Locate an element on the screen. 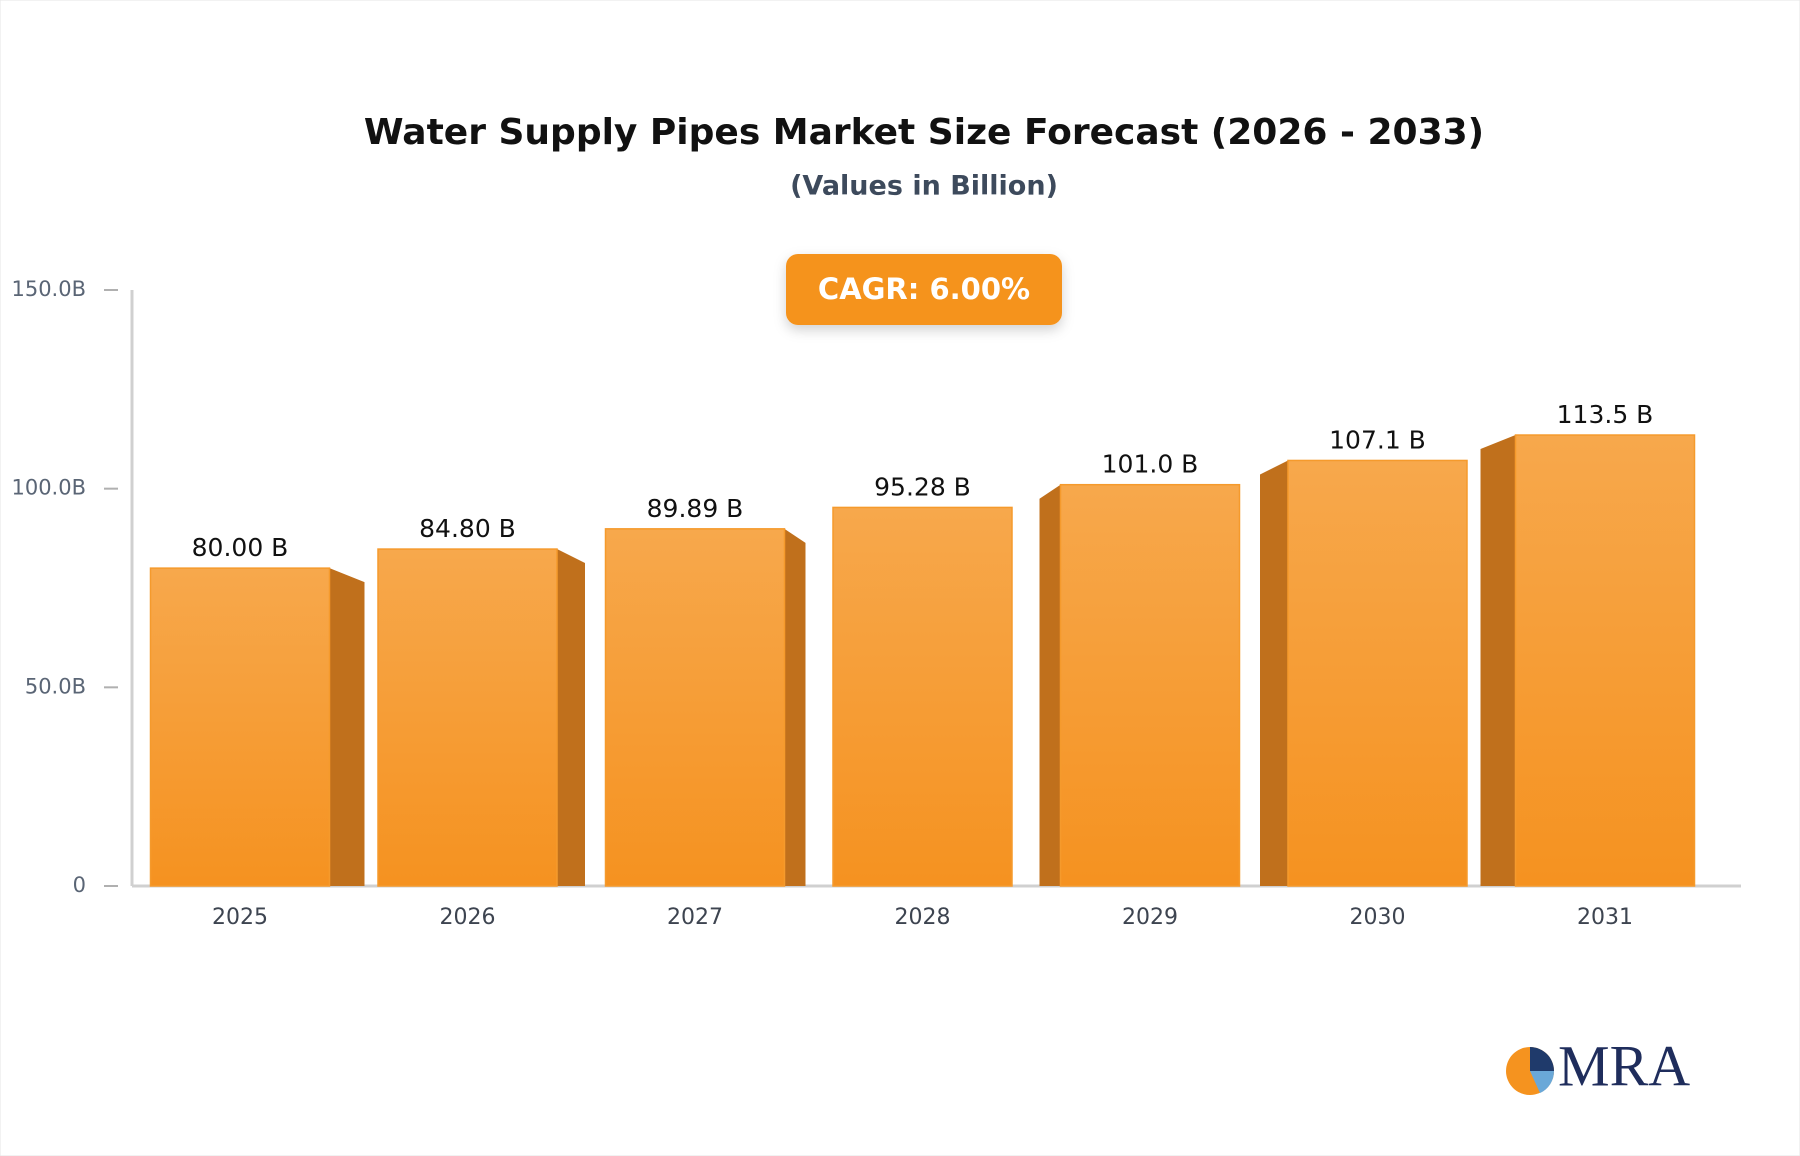 This screenshot has width=1800, height=1156. x-tick-label: 2029 is located at coordinates (1150, 917).